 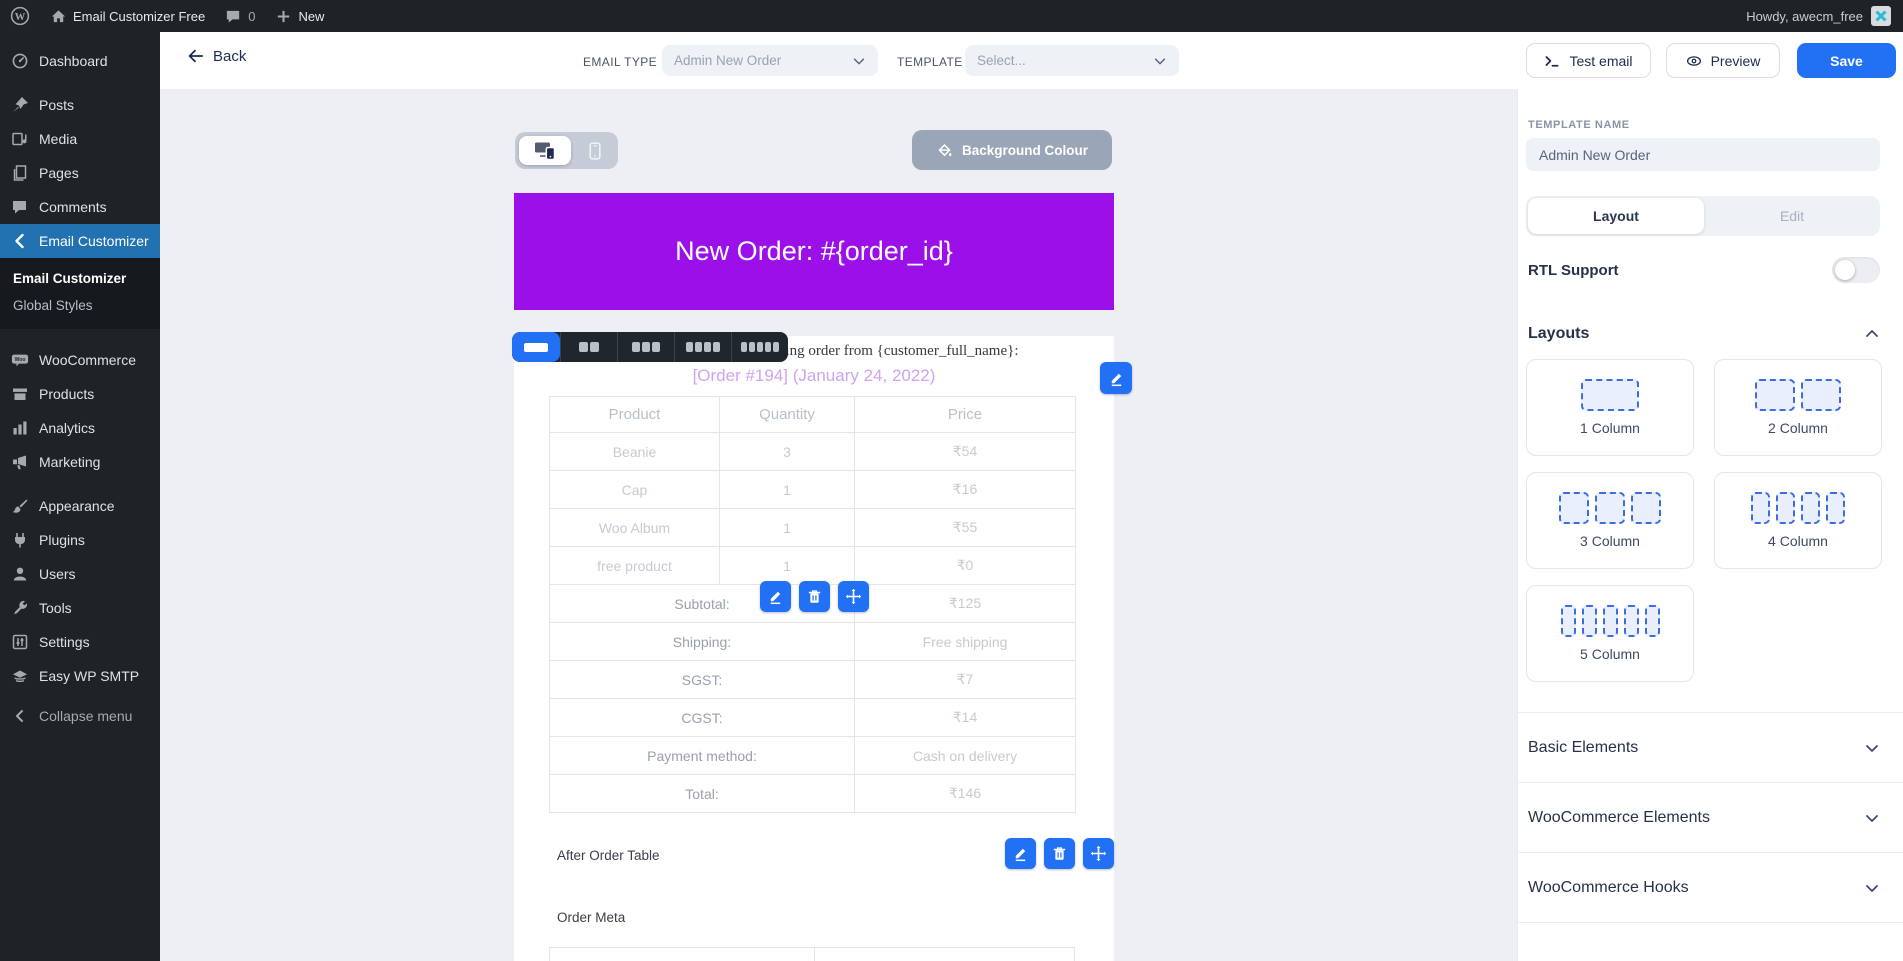 I want to click on trash-icon, so click(x=814, y=596).